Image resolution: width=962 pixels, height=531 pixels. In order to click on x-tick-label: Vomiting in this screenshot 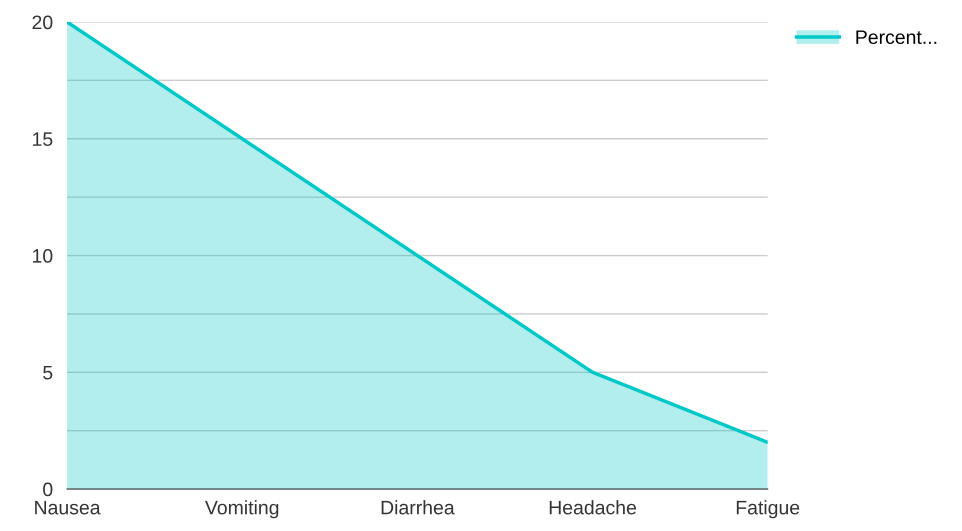, I will do `click(241, 509)`.